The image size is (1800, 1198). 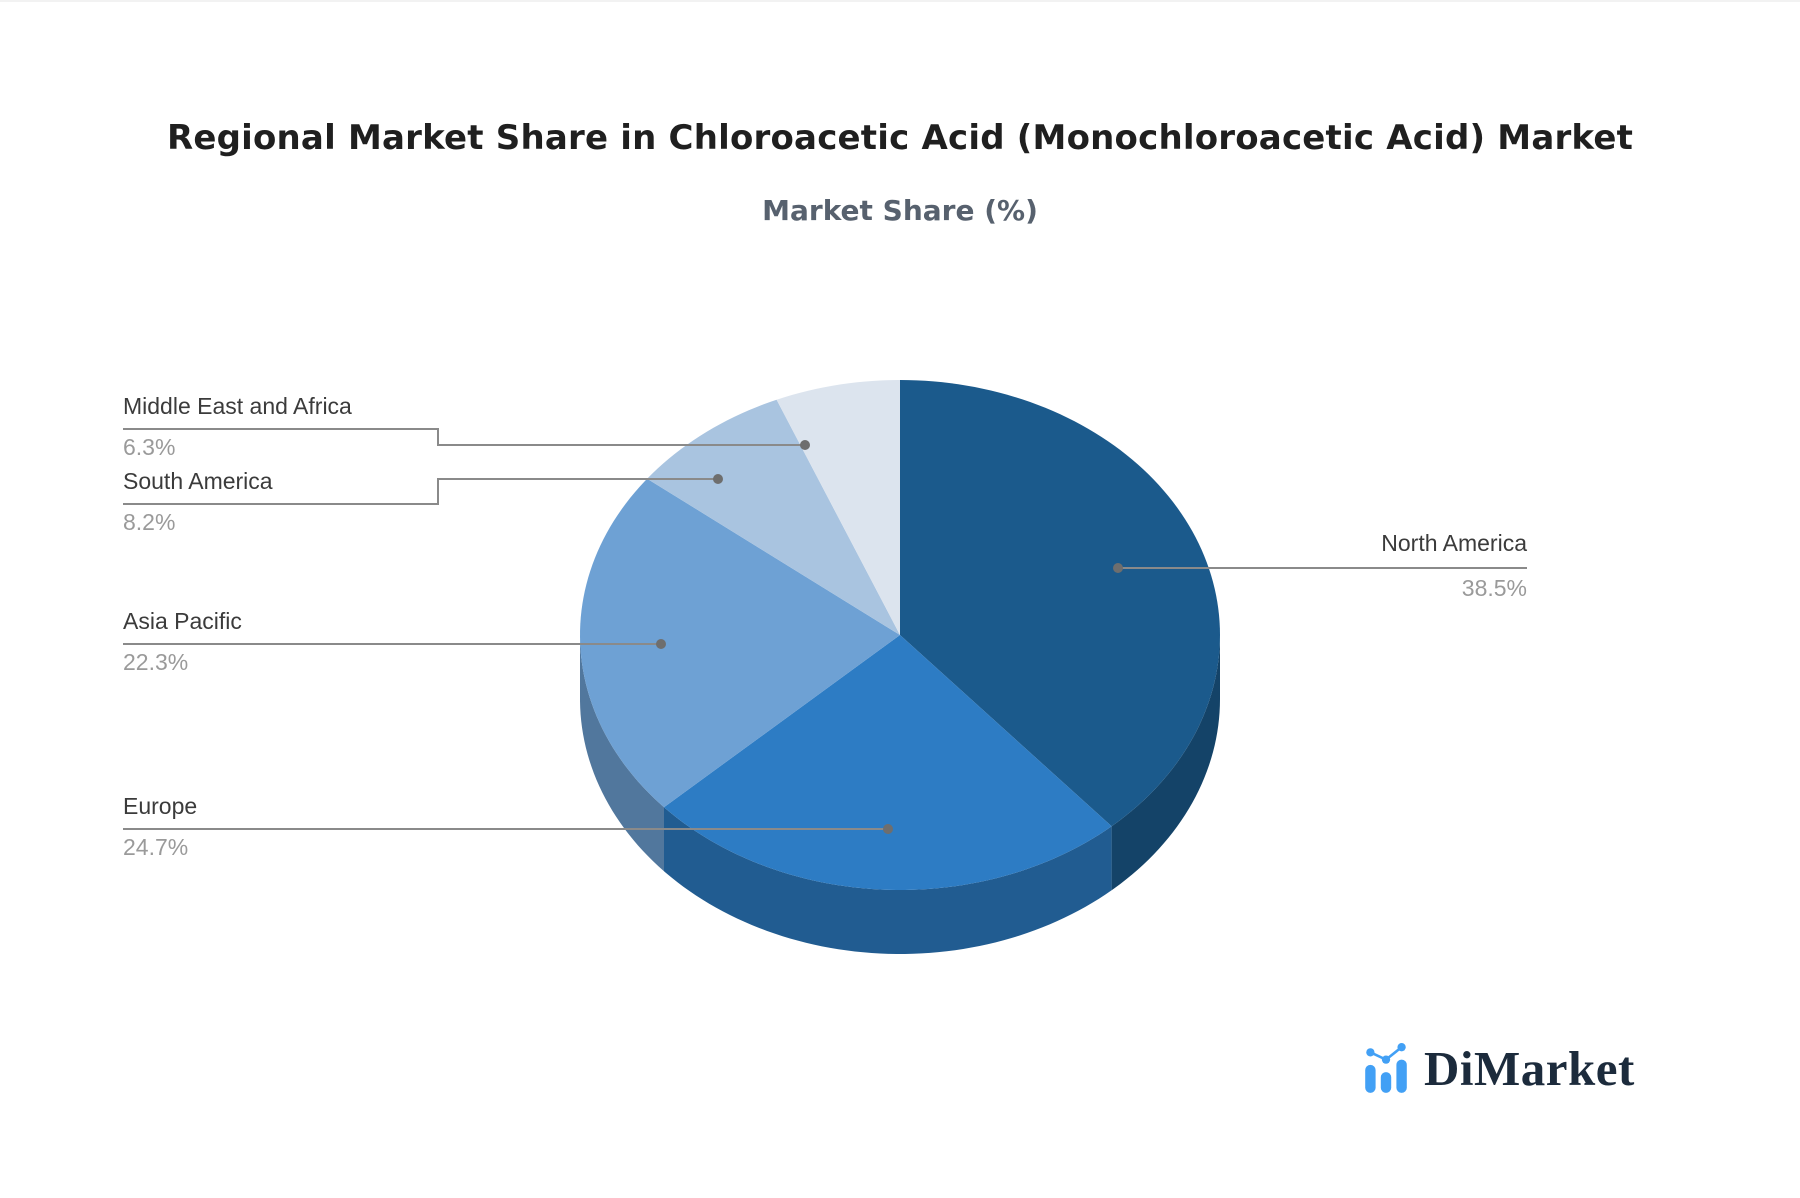 I want to click on leader-line-south-america, so click(x=420, y=491).